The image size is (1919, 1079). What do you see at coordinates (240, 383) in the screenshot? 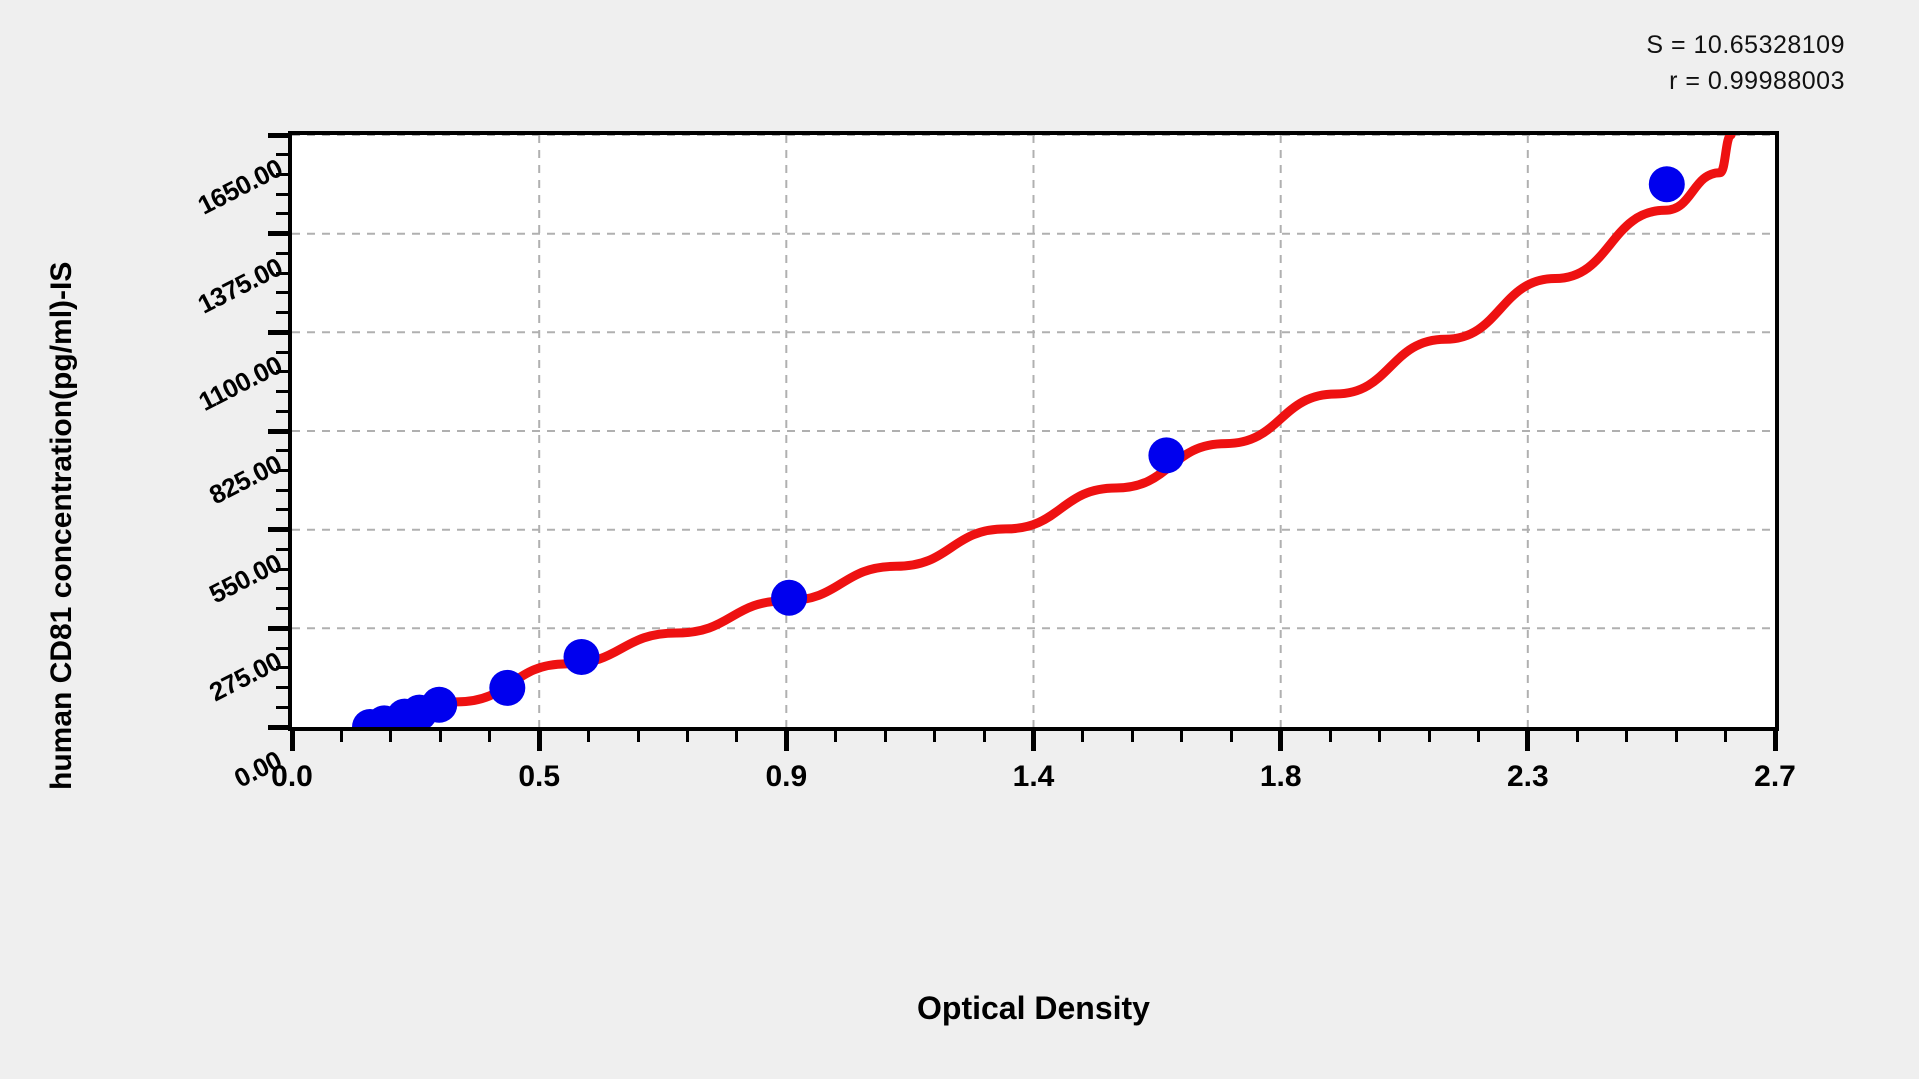
I see `y-tick-label: 1100.00` at bounding box center [240, 383].